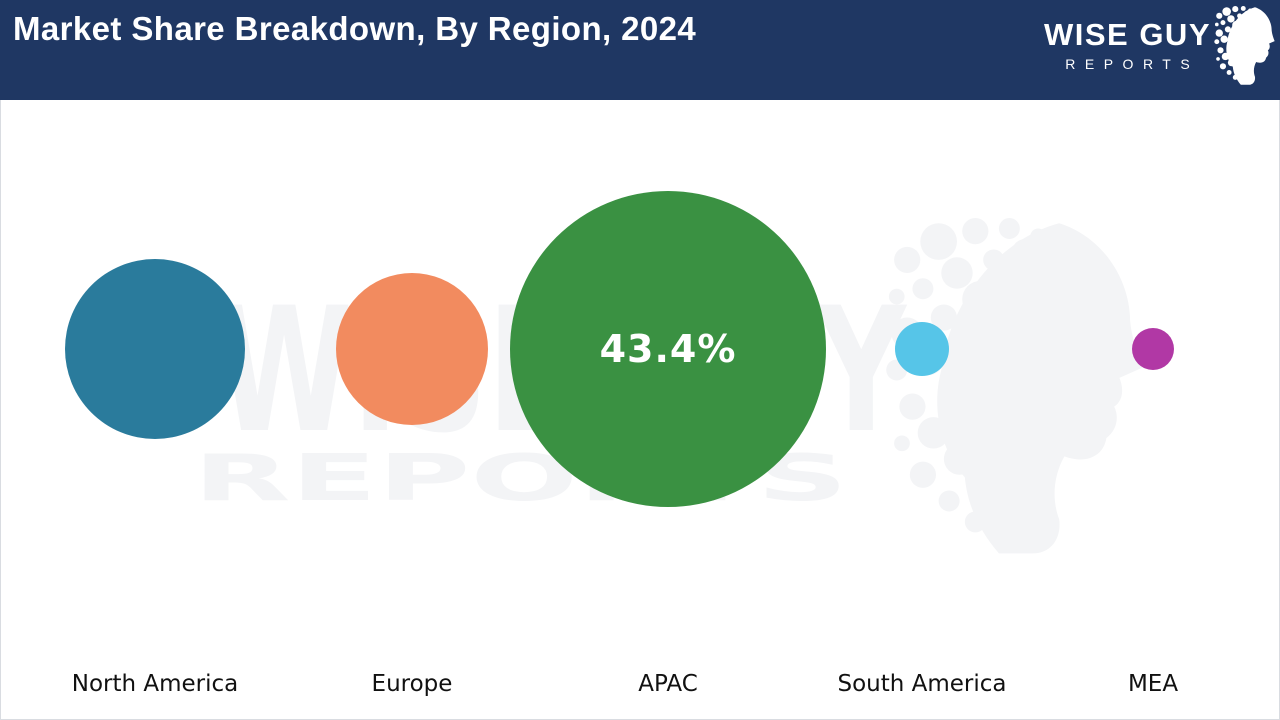 This screenshot has width=1280, height=720. What do you see at coordinates (155, 684) in the screenshot?
I see `category-label-north-america: North America` at bounding box center [155, 684].